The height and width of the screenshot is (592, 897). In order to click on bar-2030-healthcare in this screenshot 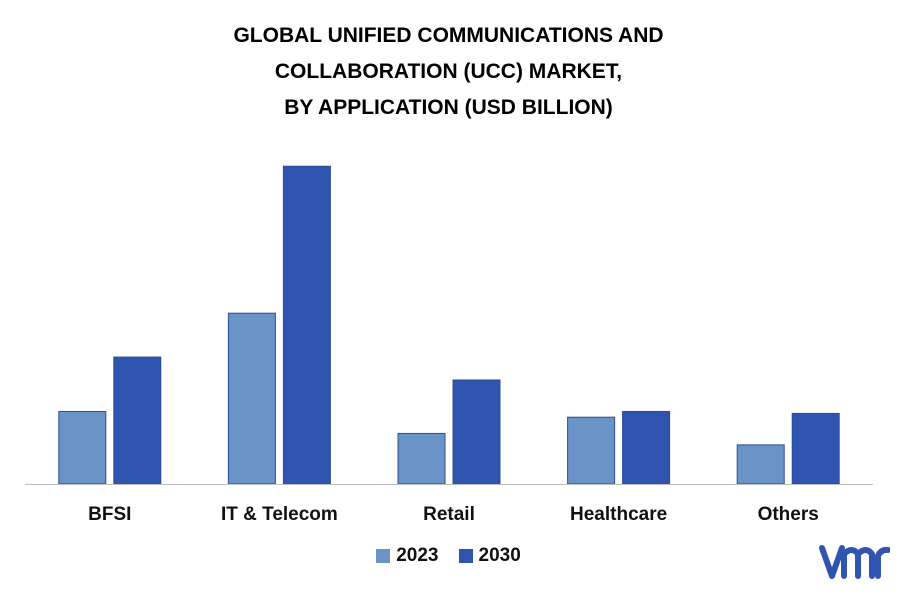, I will do `click(646, 447)`.